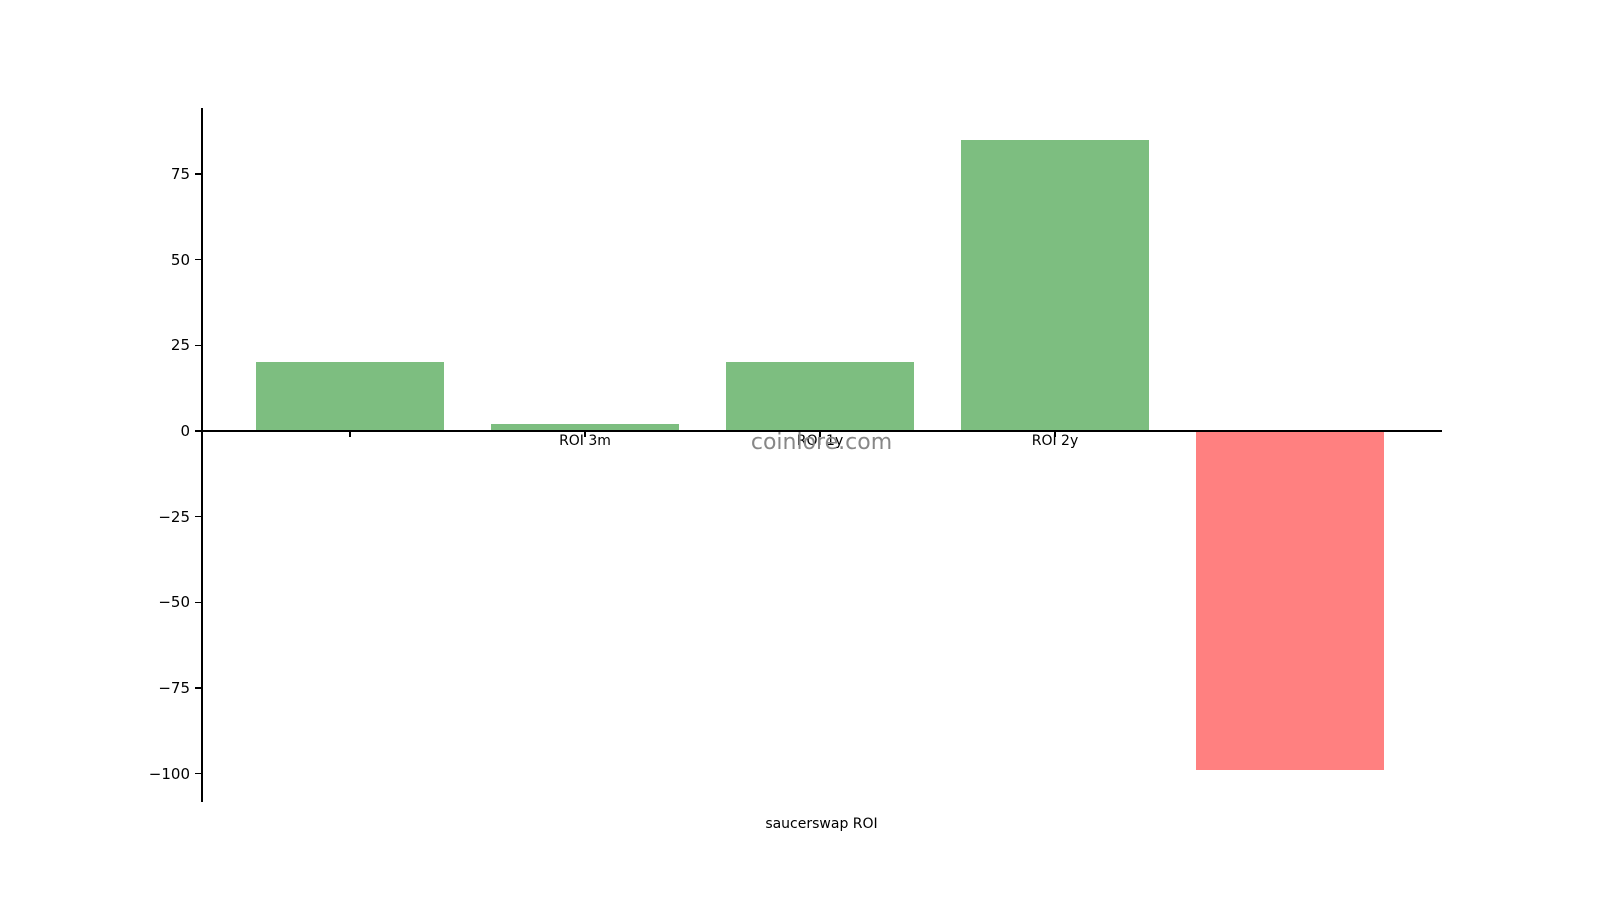  I want to click on y-tick-label: −50, so click(174, 602).